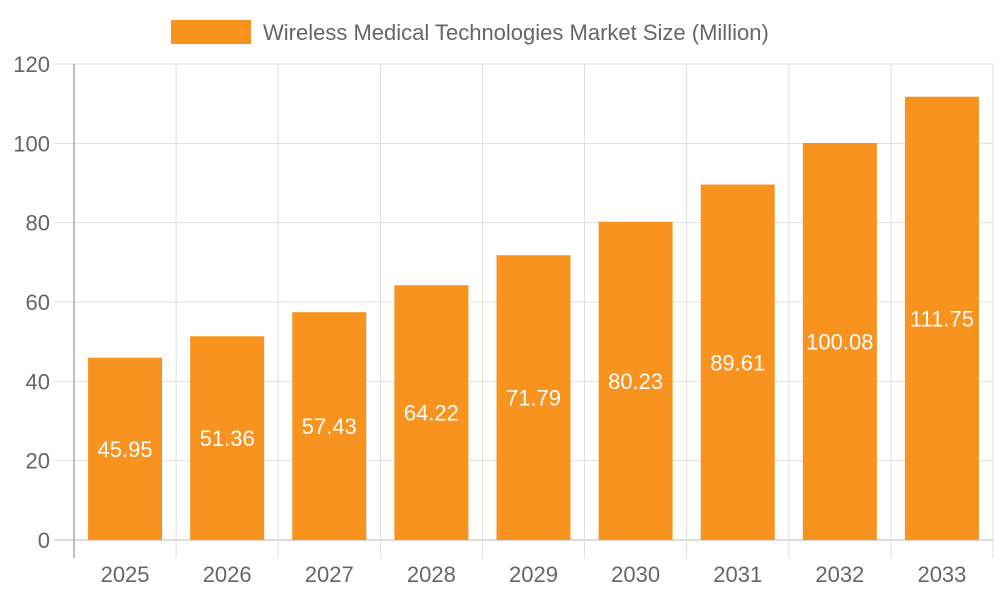 This screenshot has width=1000, height=605. I want to click on y-tick-label: 40, so click(38, 381).